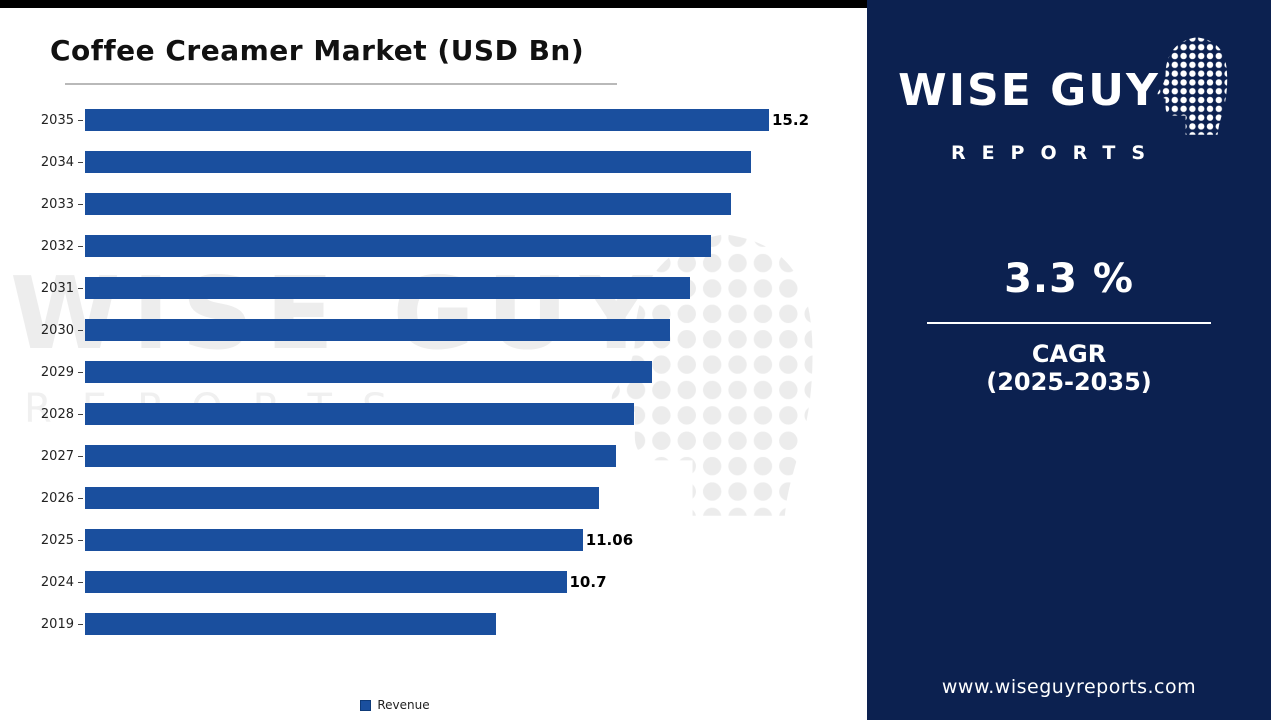 The height and width of the screenshot is (720, 1271). I want to click on bar-row: 2025 11.06, so click(447, 540).